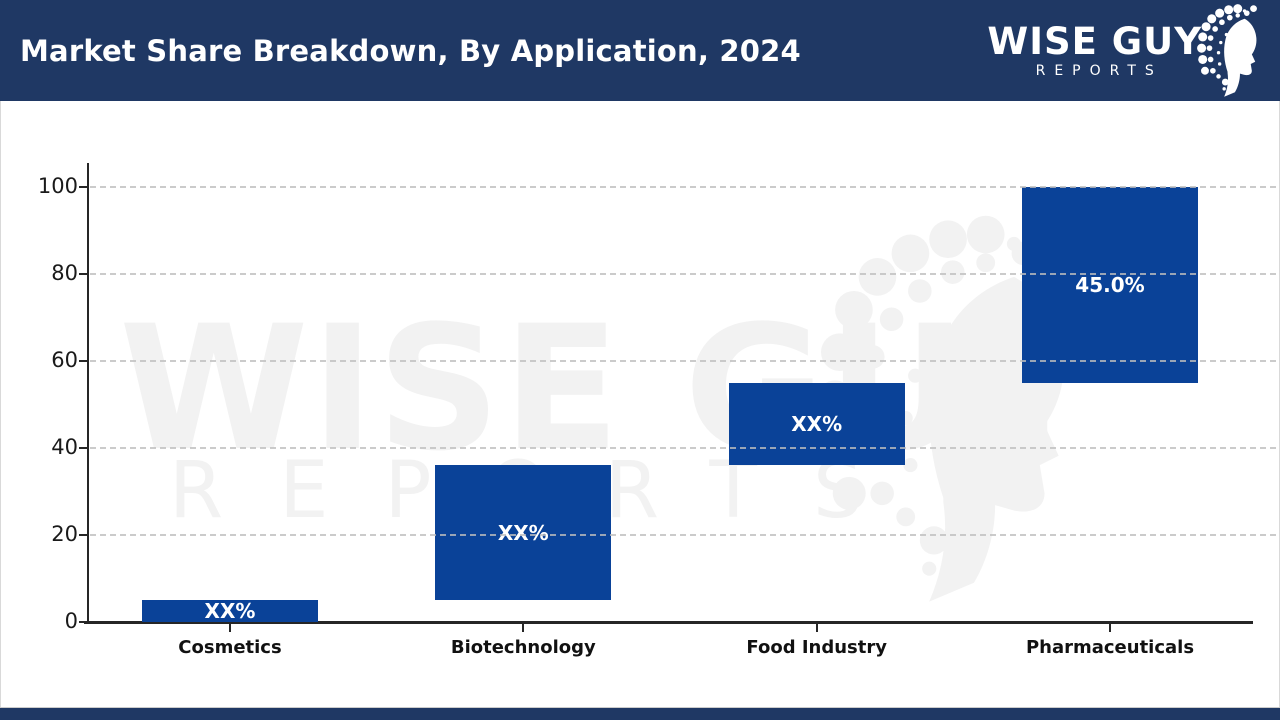 The height and width of the screenshot is (720, 1280). What do you see at coordinates (64, 273) in the screenshot?
I see `y-tick-label-80: 80` at bounding box center [64, 273].